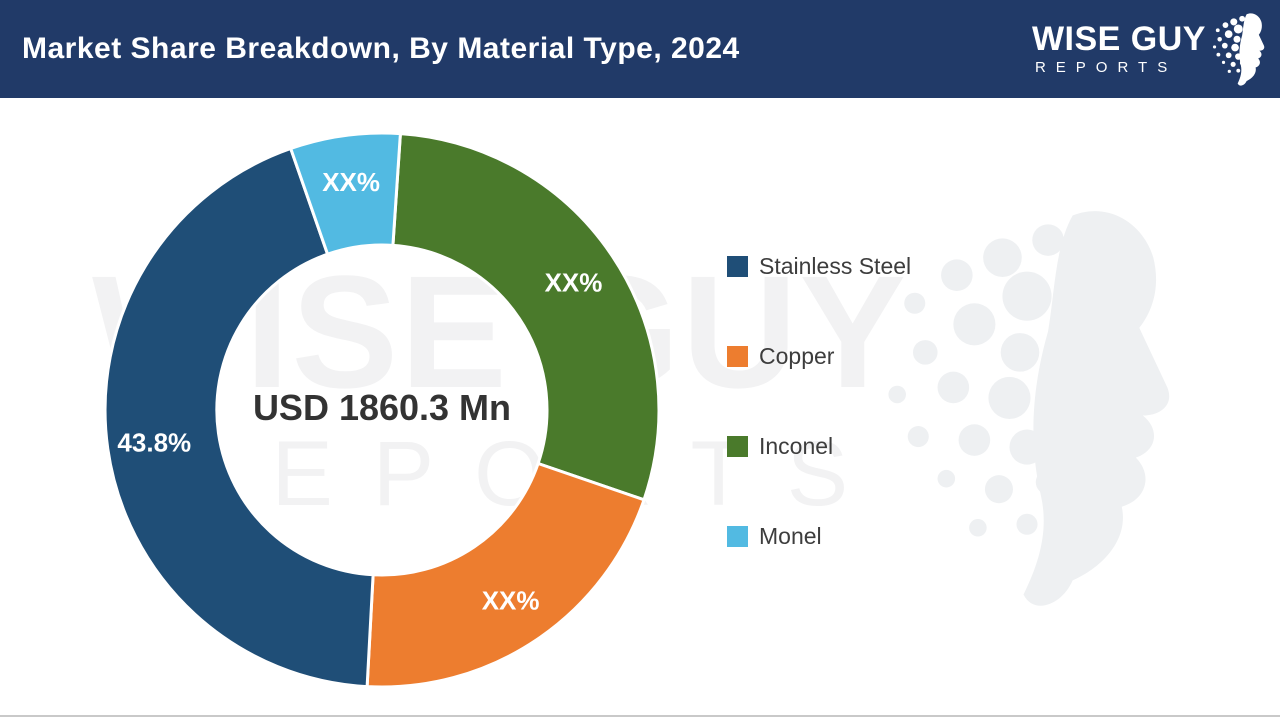 The image size is (1280, 720). Describe the element at coordinates (796, 446) in the screenshot. I see `legend-label: Inconel` at that location.